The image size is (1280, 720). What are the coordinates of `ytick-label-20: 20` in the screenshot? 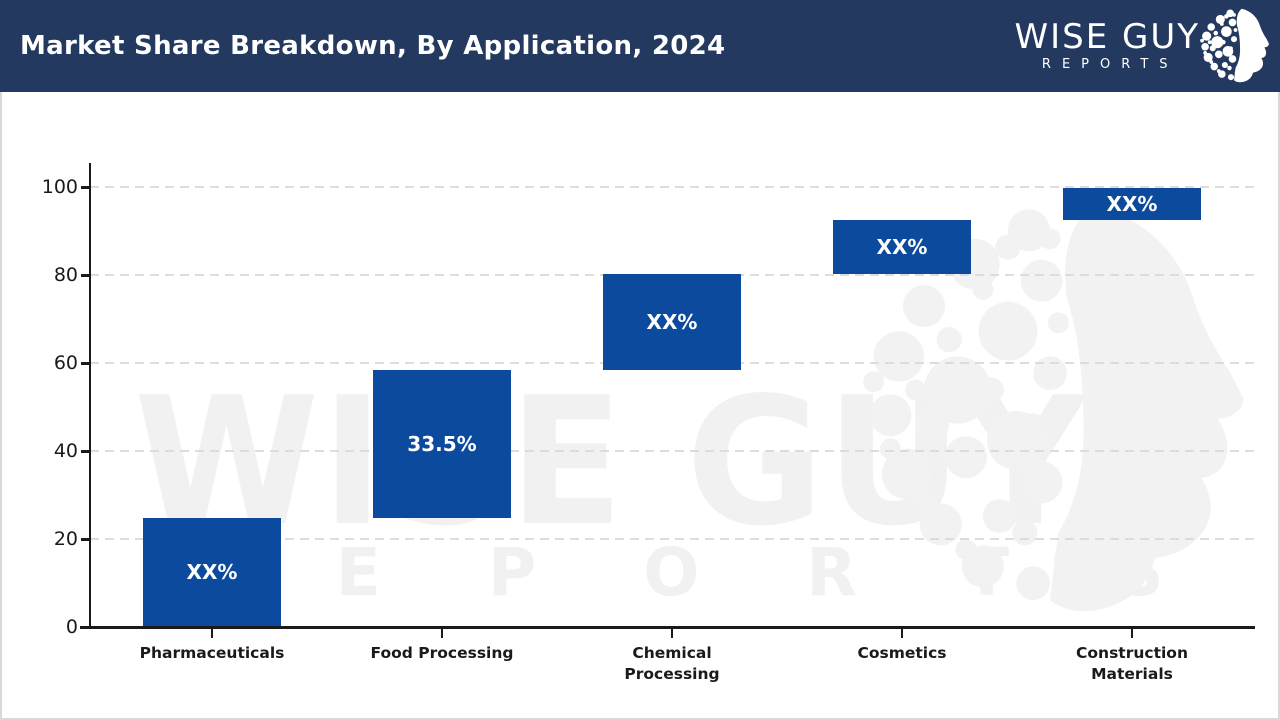 It's located at (65, 539).